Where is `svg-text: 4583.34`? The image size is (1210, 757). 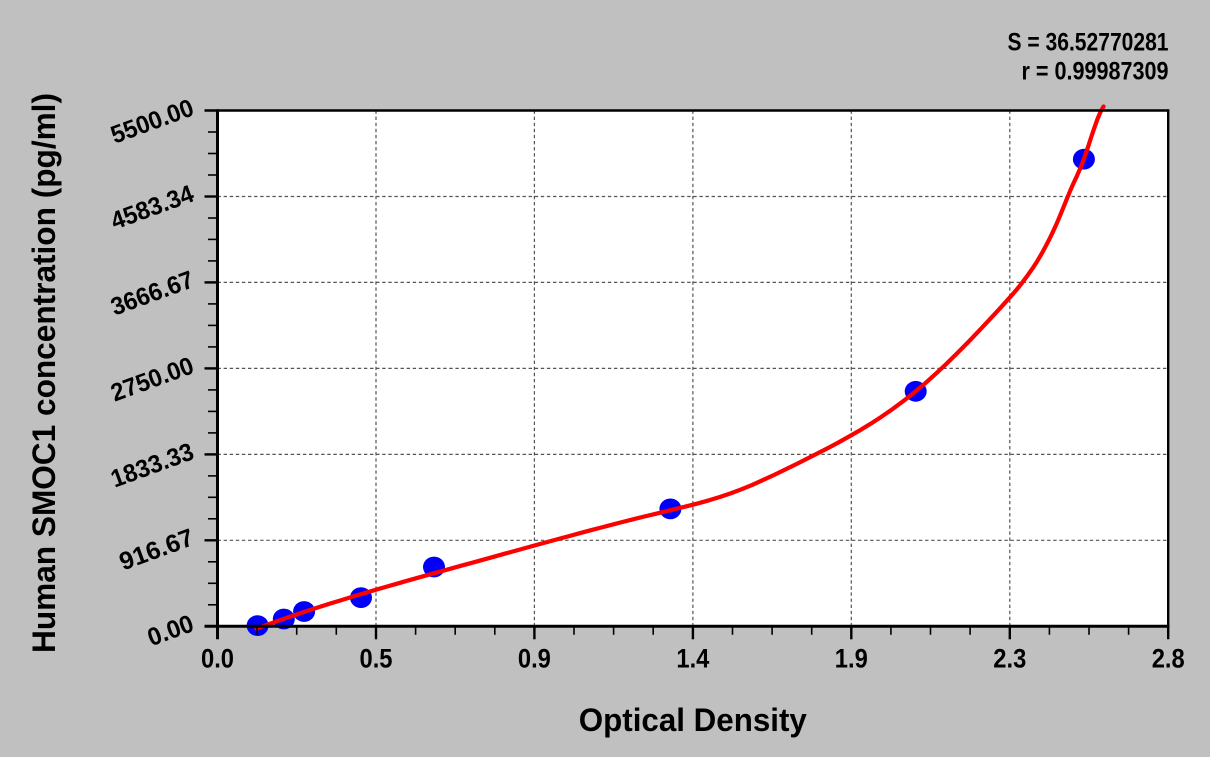
svg-text: 4583.34 is located at coordinates (152, 208).